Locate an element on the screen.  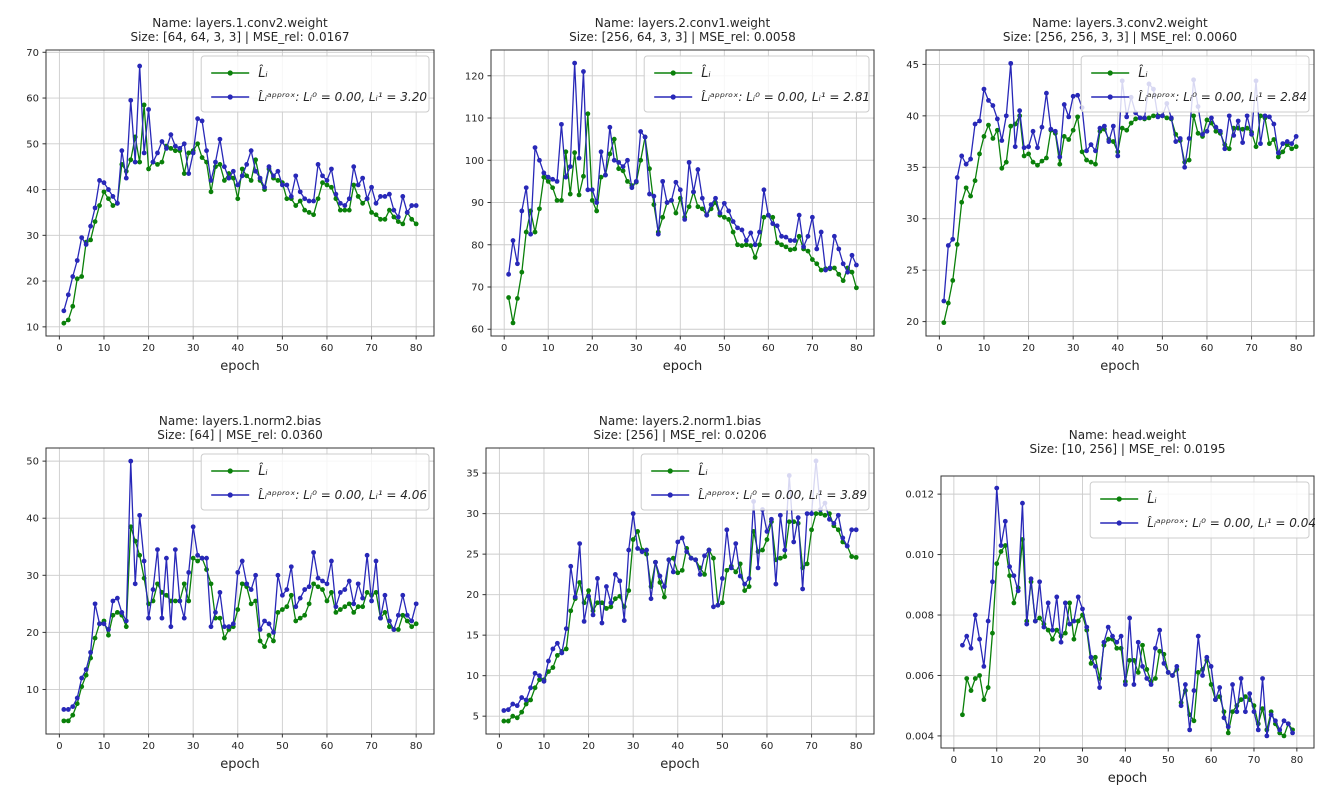
svg-text:L̂ᵢᵃᵖᵖʳᵒˣ: Lᵢ⁰ = 0.00, Lᵢ¹ = 3: L̂ᵢᵃᵖᵖʳᵒˣ: Lᵢ⁰ = 0.00, Lᵢ¹ = 3.20 is located at coordinates (342, 97).